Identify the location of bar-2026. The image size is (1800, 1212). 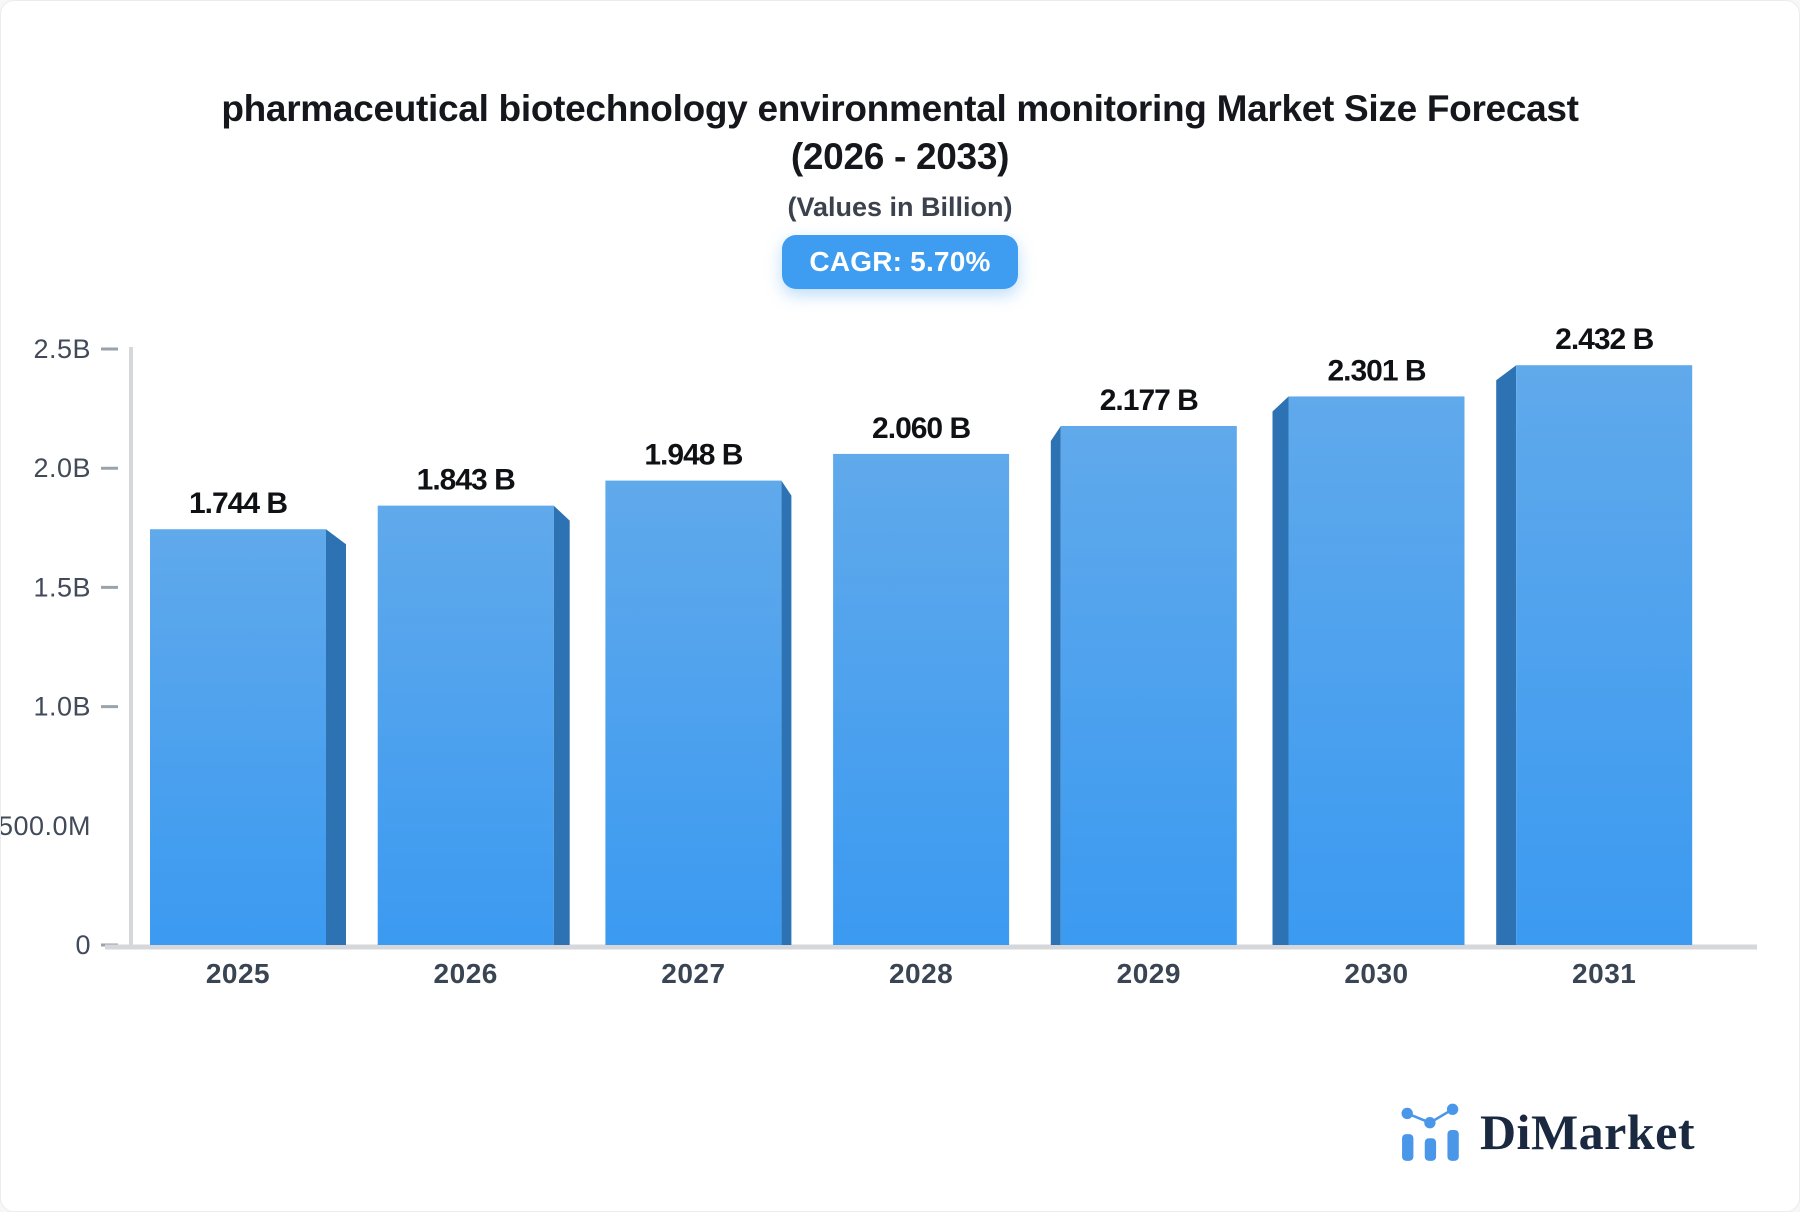
(465, 725).